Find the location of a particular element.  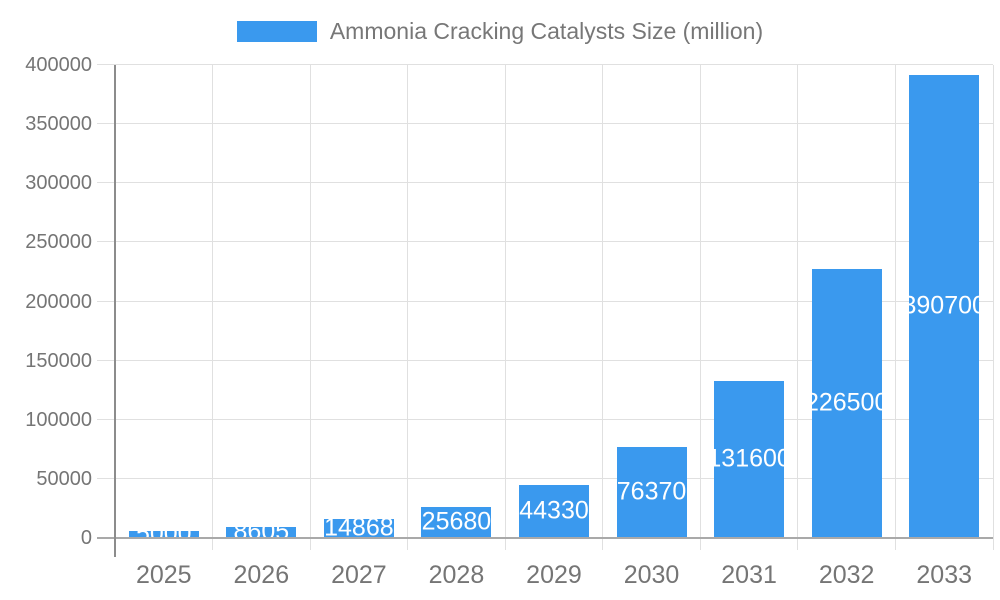

bar-value-label: 76370 is located at coordinates (651, 491).